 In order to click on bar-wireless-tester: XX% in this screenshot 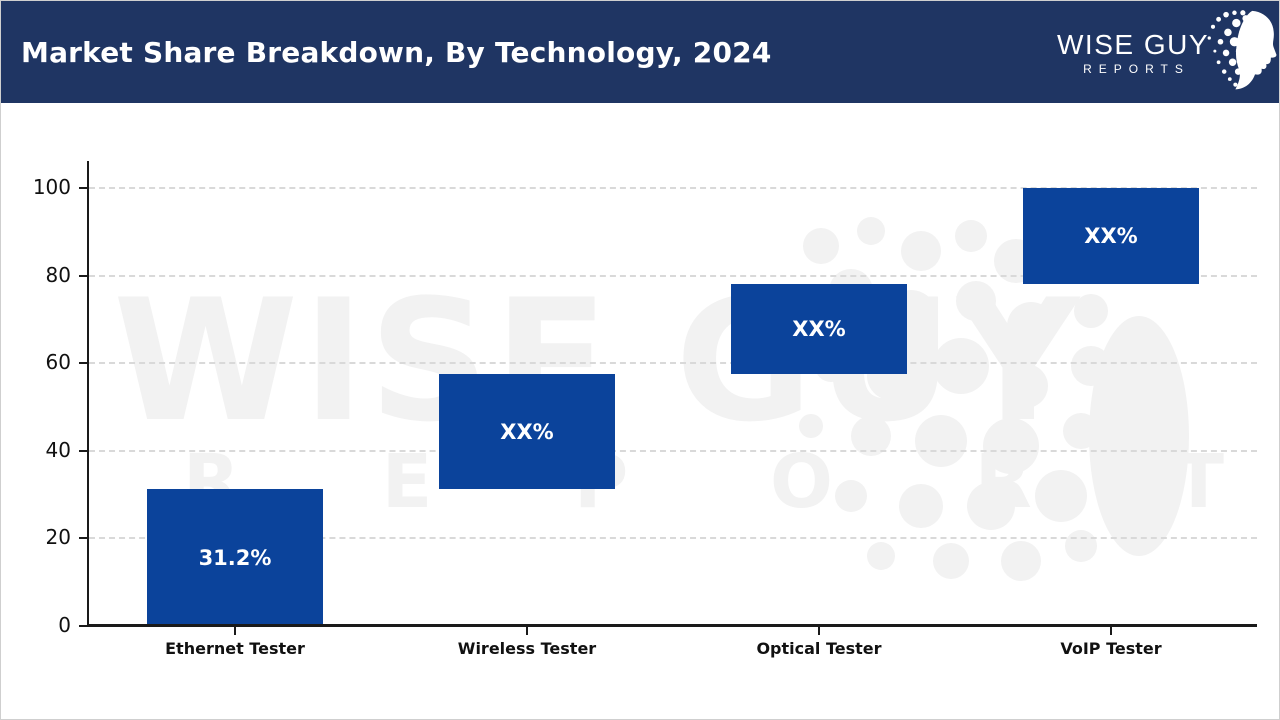, I will do `click(527, 432)`.